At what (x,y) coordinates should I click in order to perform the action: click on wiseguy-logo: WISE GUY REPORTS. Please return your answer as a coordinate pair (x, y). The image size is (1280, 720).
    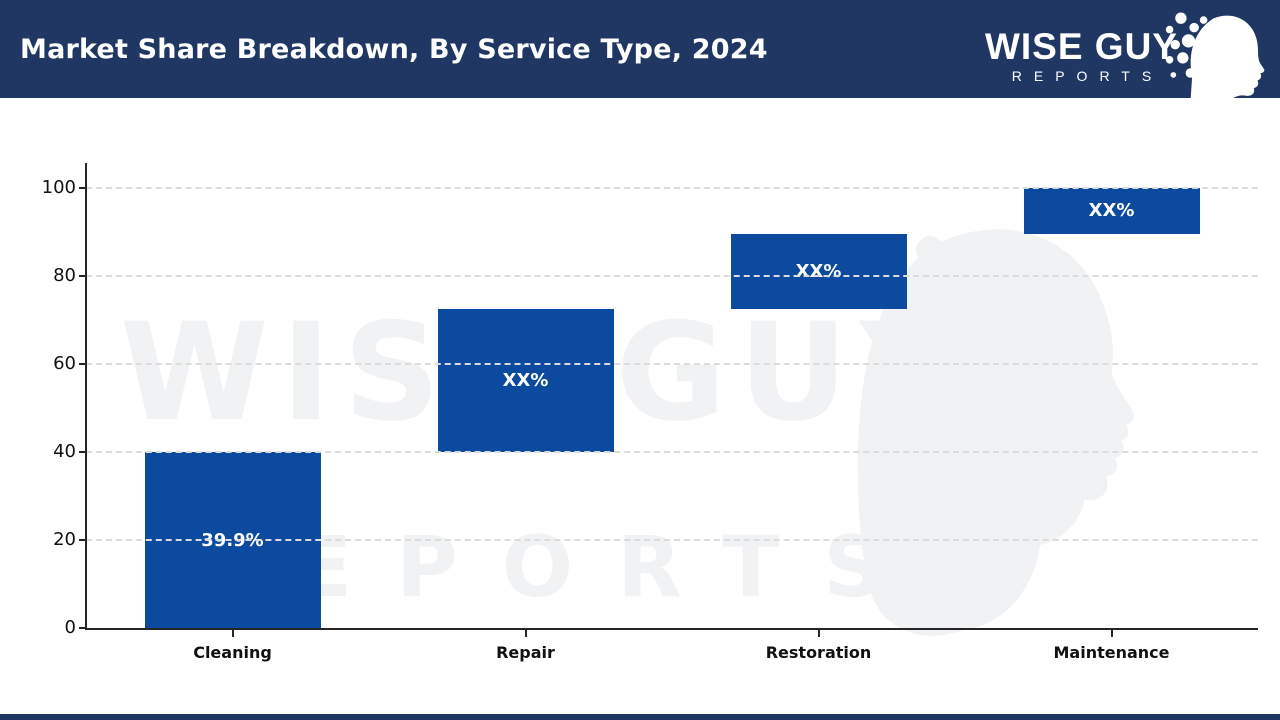
    Looking at the image, I should click on (1125, 56).